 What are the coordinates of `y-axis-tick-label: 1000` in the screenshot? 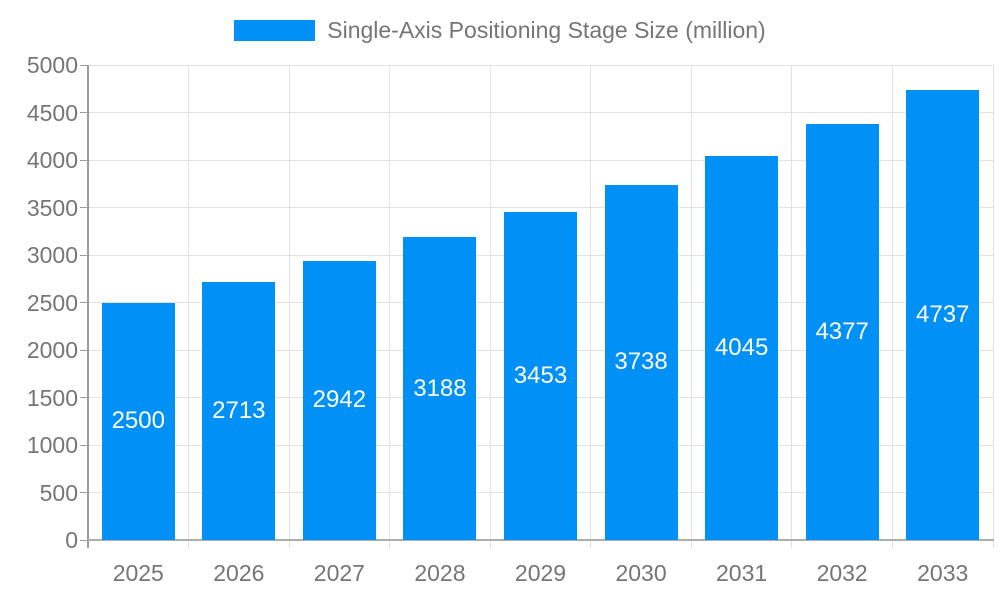 It's located at (52, 445).